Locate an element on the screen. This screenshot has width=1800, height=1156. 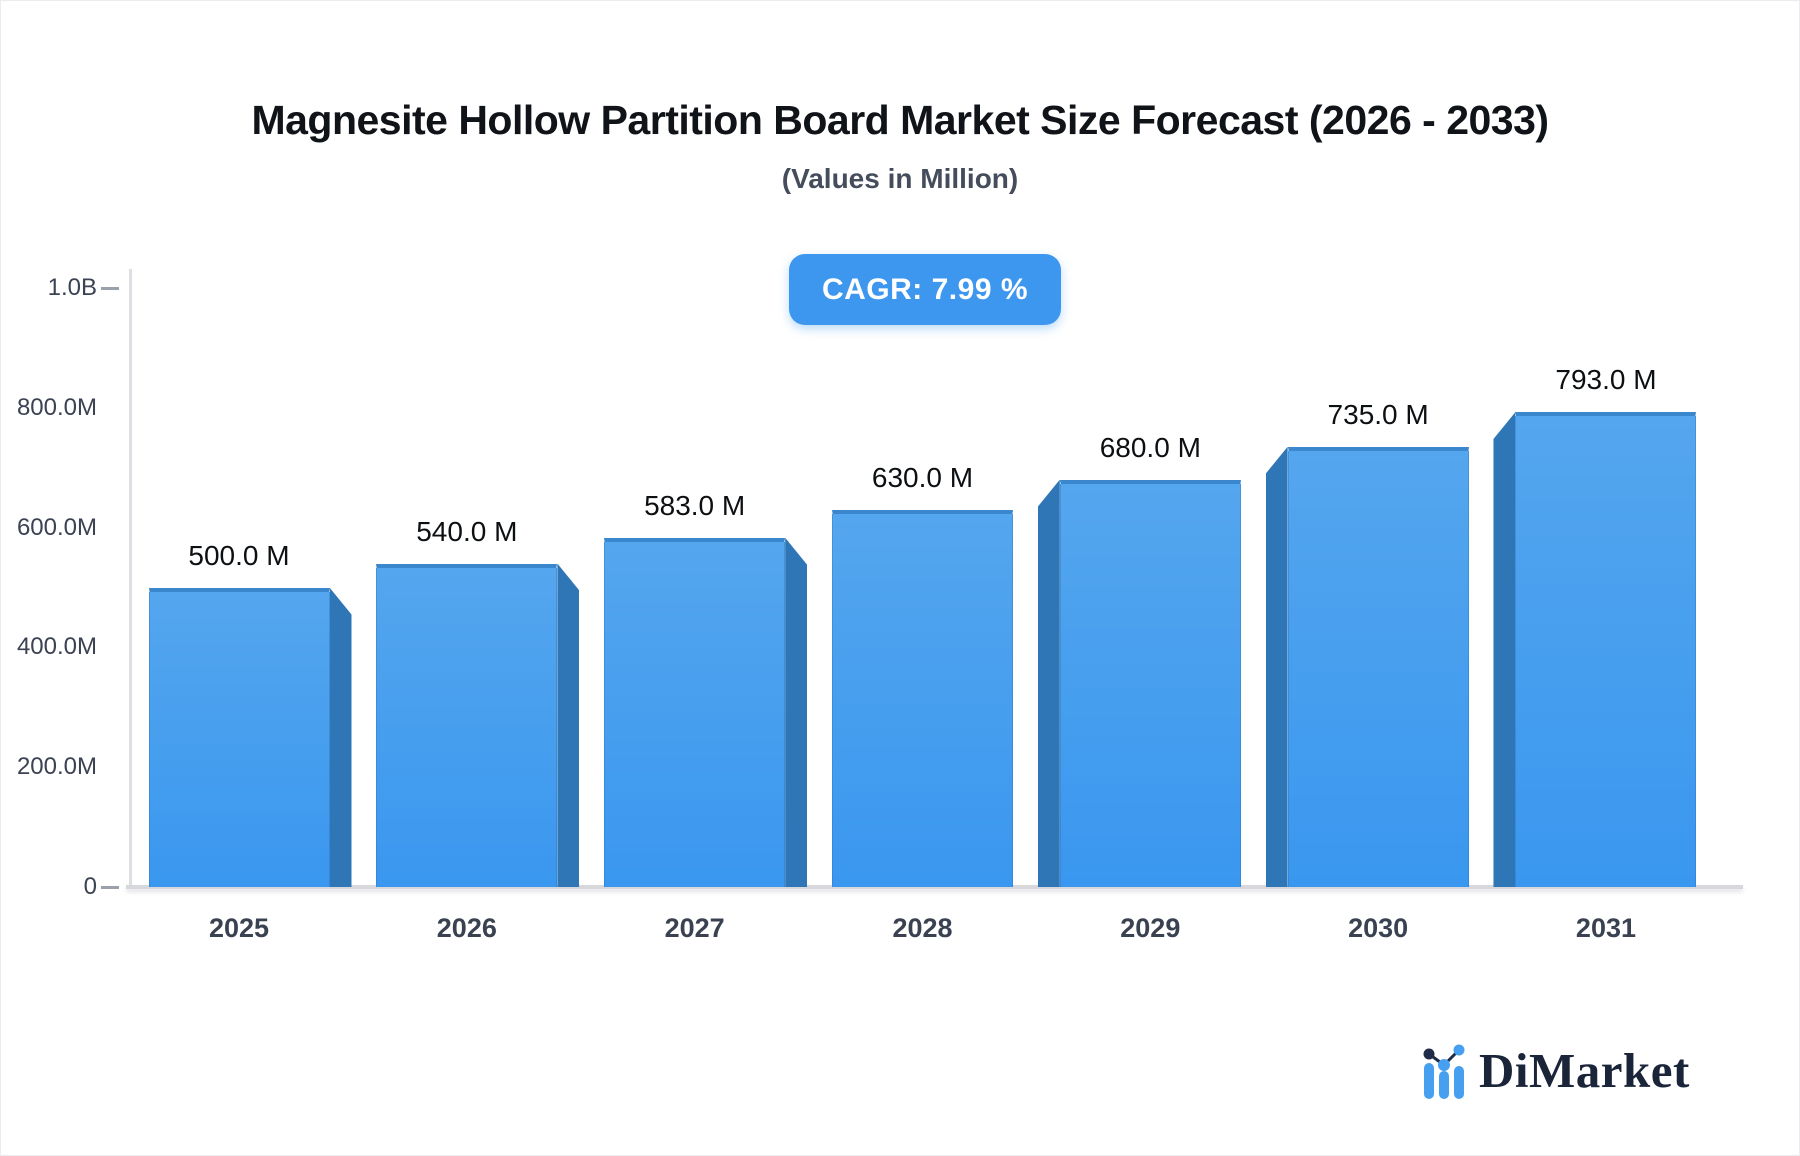
y-tick-label: 200.0M is located at coordinates (56, 767).